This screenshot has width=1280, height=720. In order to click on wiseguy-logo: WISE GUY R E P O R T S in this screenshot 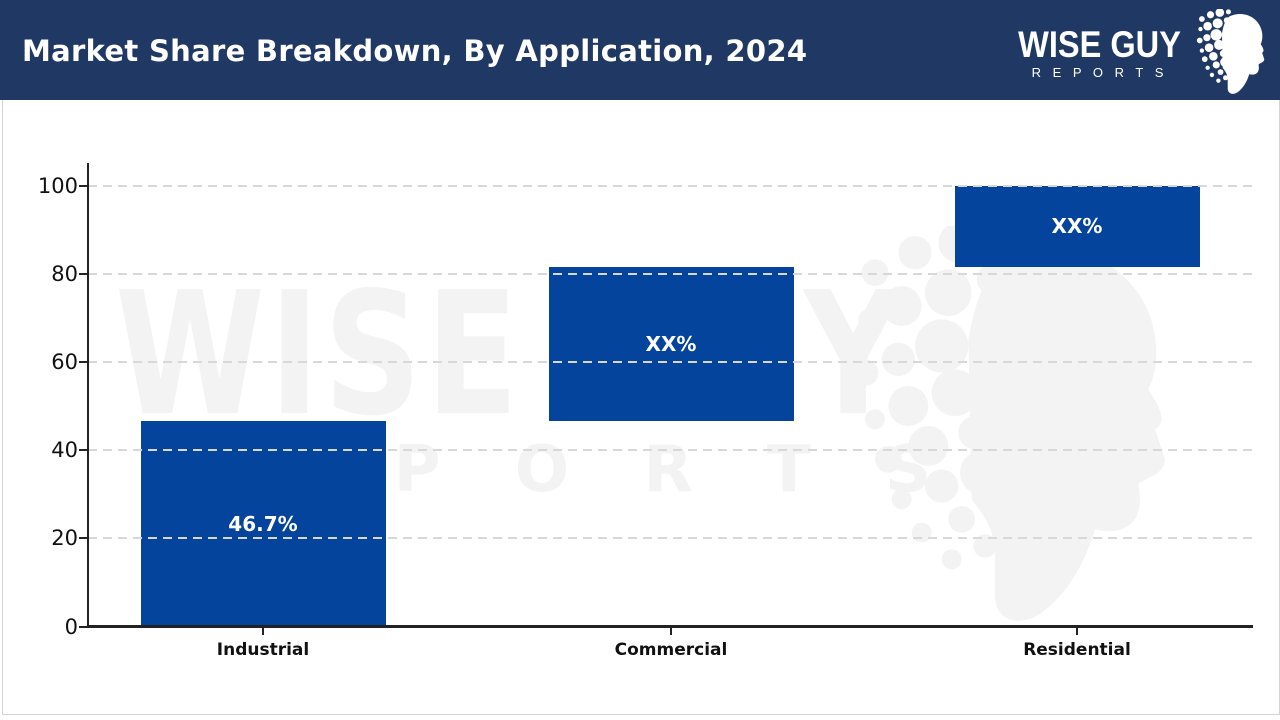, I will do `click(1137, 52)`.